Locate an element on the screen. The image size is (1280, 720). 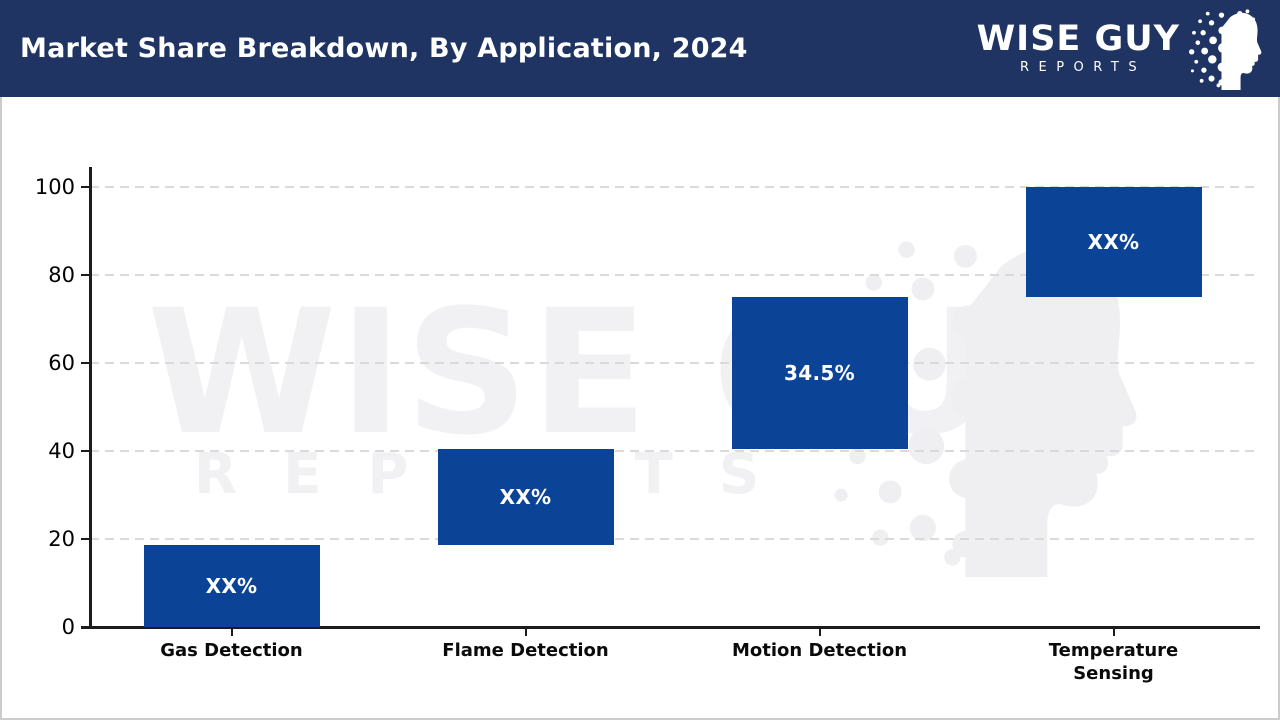
logo-reports-text: REPORTS is located at coordinates (1083, 67).